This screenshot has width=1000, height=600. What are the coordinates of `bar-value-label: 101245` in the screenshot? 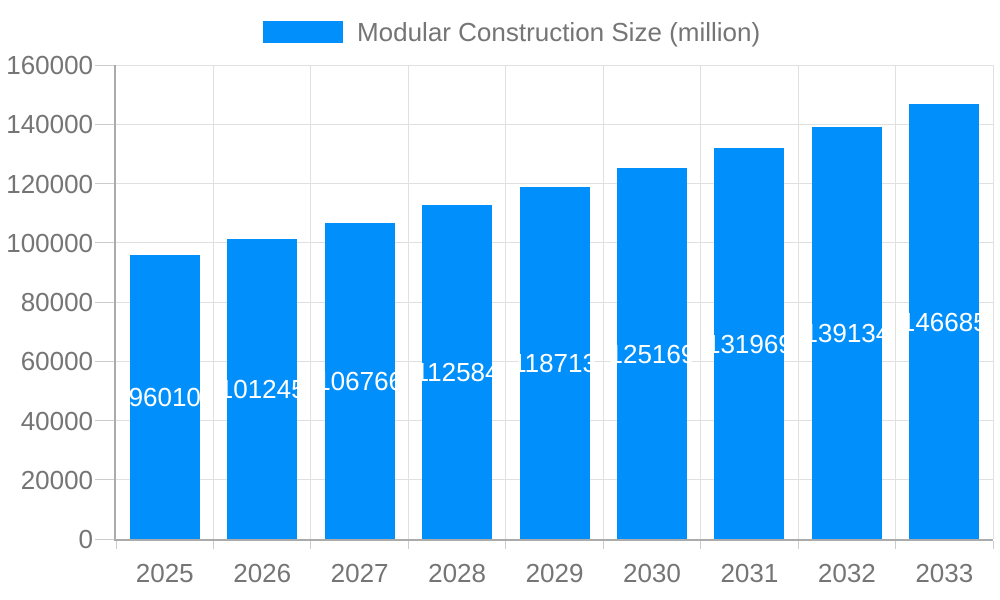 It's located at (262, 389).